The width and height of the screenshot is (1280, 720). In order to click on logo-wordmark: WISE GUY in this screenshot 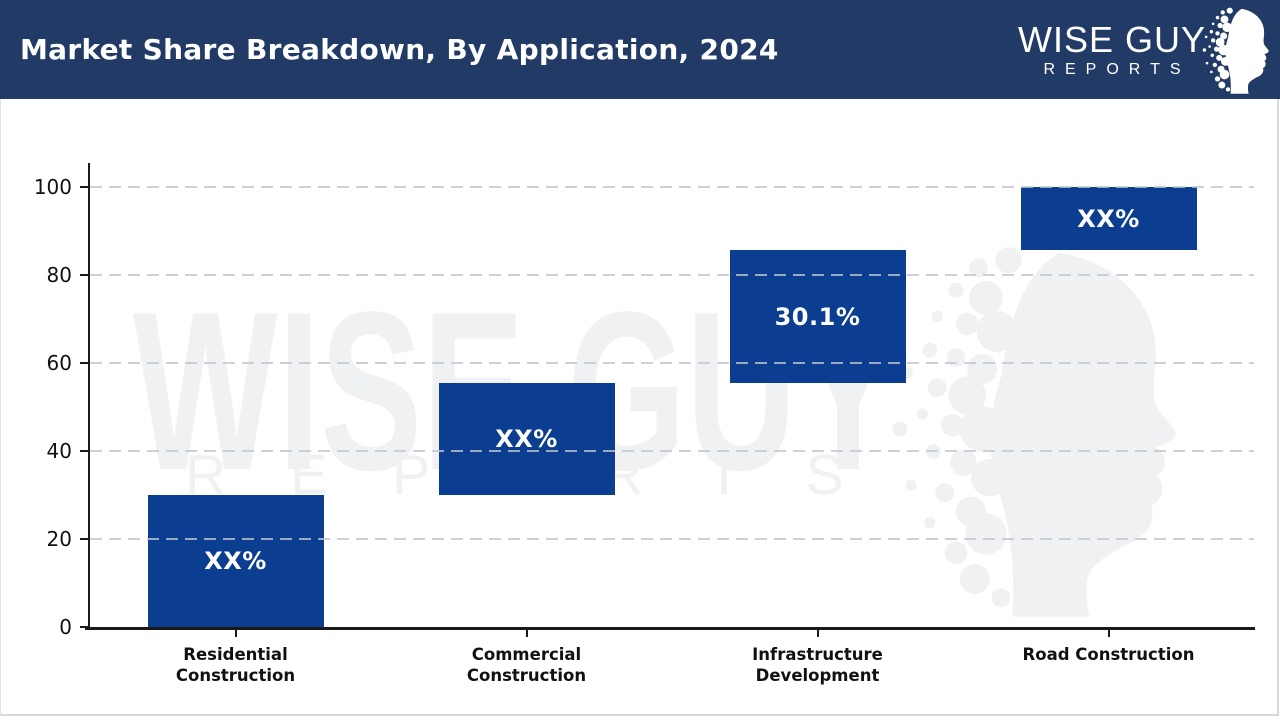, I will do `click(1111, 39)`.